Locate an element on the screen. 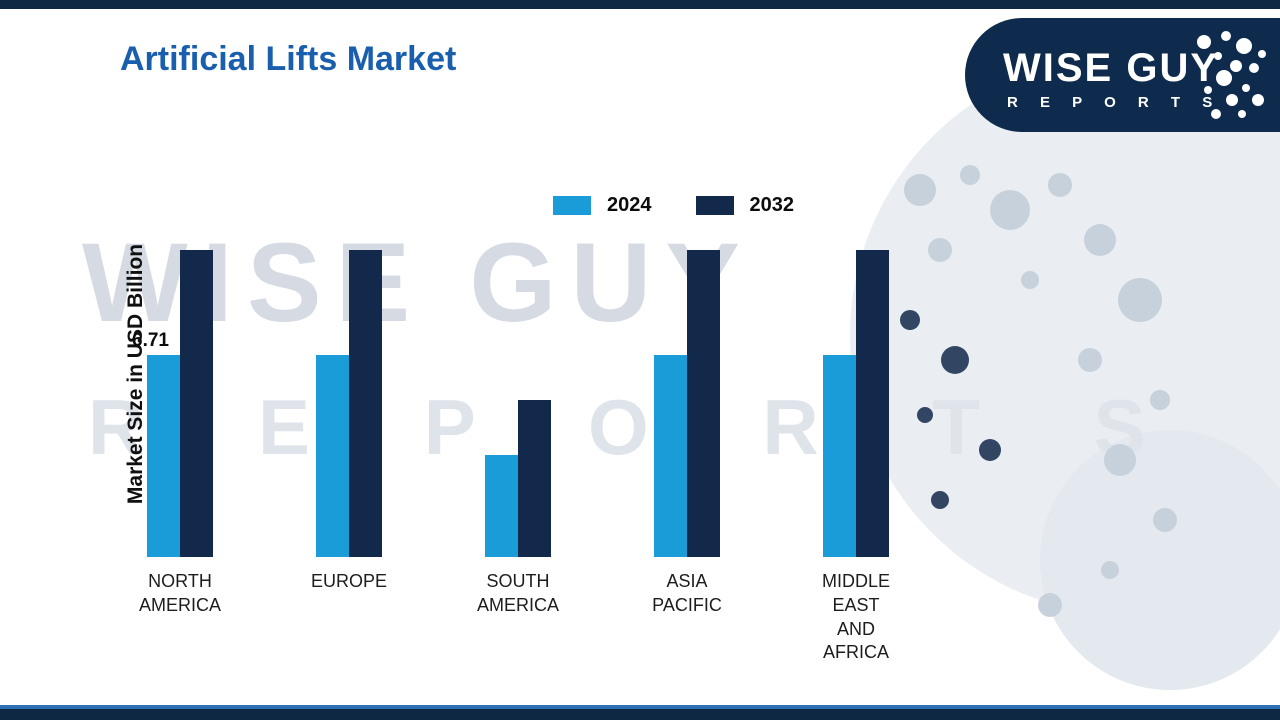 The height and width of the screenshot is (720, 1280). chart-title: Artificial Lifts Market is located at coordinates (288, 59).